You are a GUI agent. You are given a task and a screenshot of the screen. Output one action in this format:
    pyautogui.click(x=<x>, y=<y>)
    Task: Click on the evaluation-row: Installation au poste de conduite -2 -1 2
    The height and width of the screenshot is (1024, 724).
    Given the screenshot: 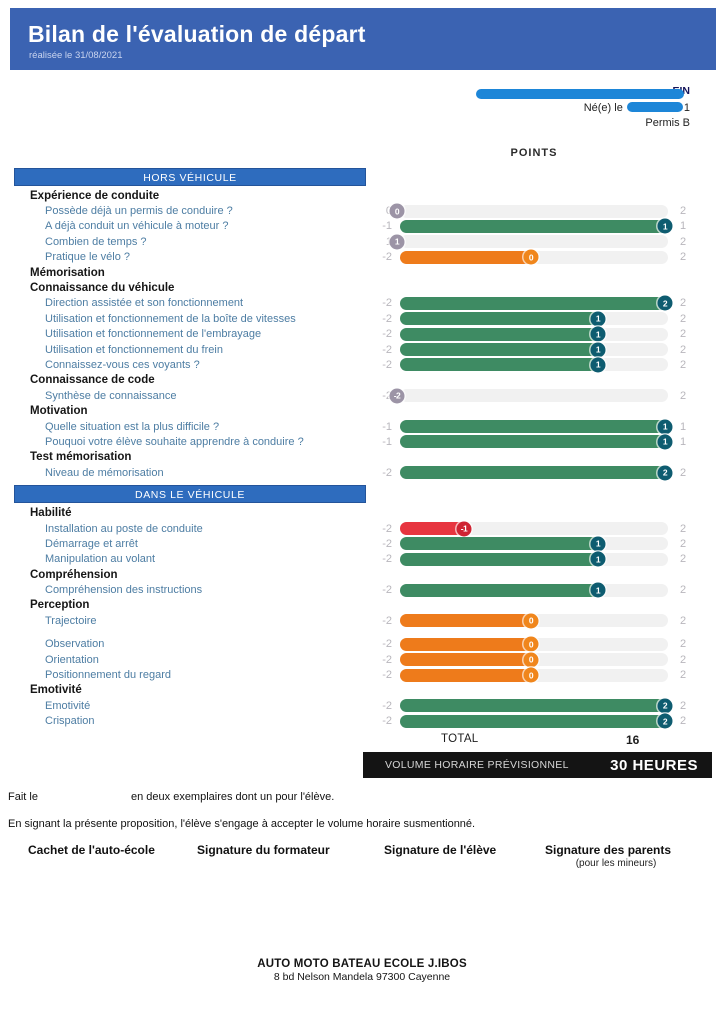 What is the action you would take?
    pyautogui.click(x=362, y=528)
    